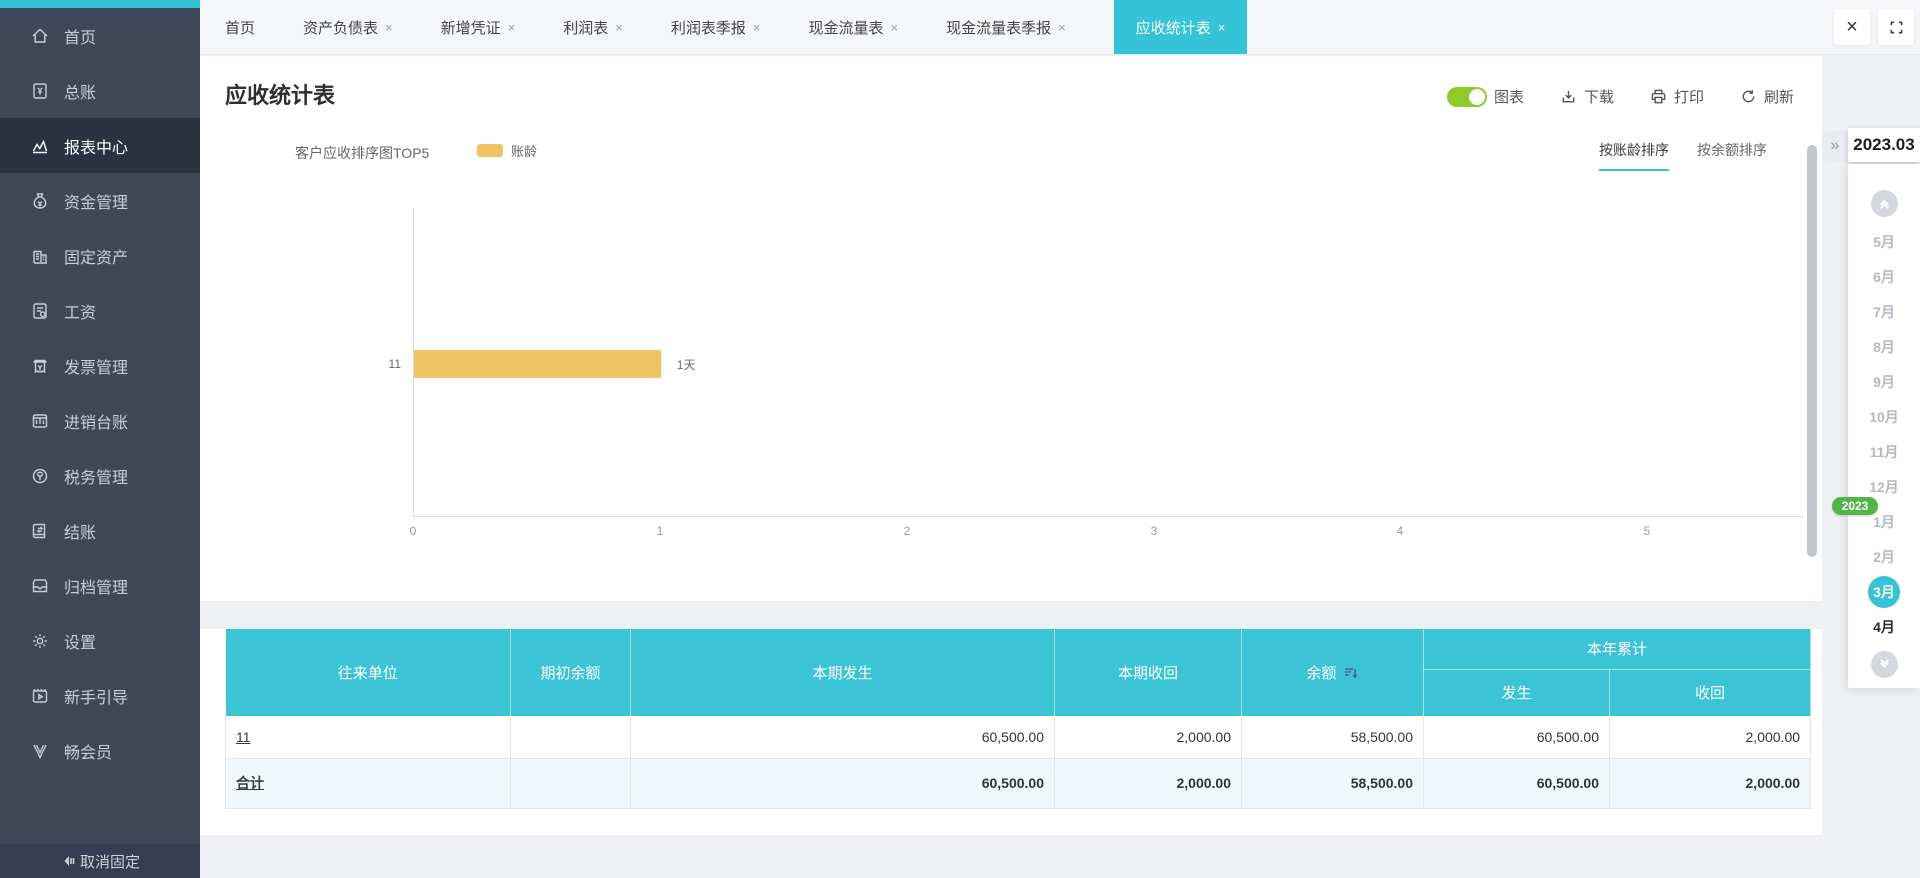 This screenshot has width=1920, height=878. What do you see at coordinates (96, 698) in the screenshot?
I see `sidebar-item-label: 新手引导` at bounding box center [96, 698].